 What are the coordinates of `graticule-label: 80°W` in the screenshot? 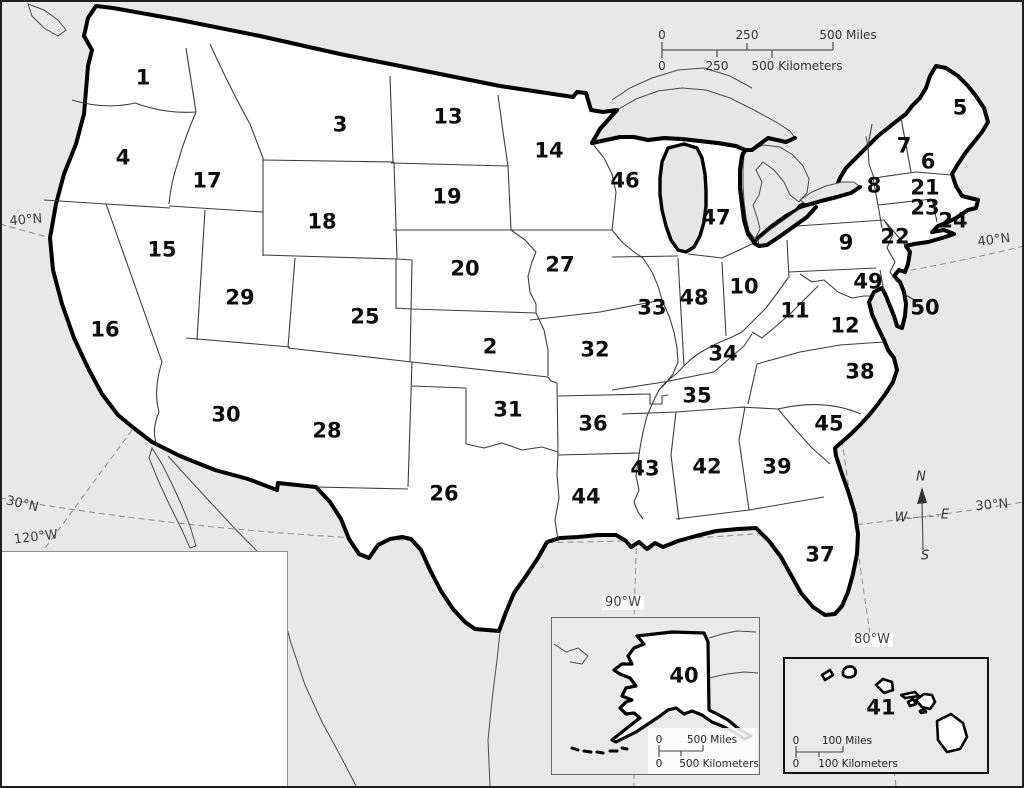 It's located at (872, 640).